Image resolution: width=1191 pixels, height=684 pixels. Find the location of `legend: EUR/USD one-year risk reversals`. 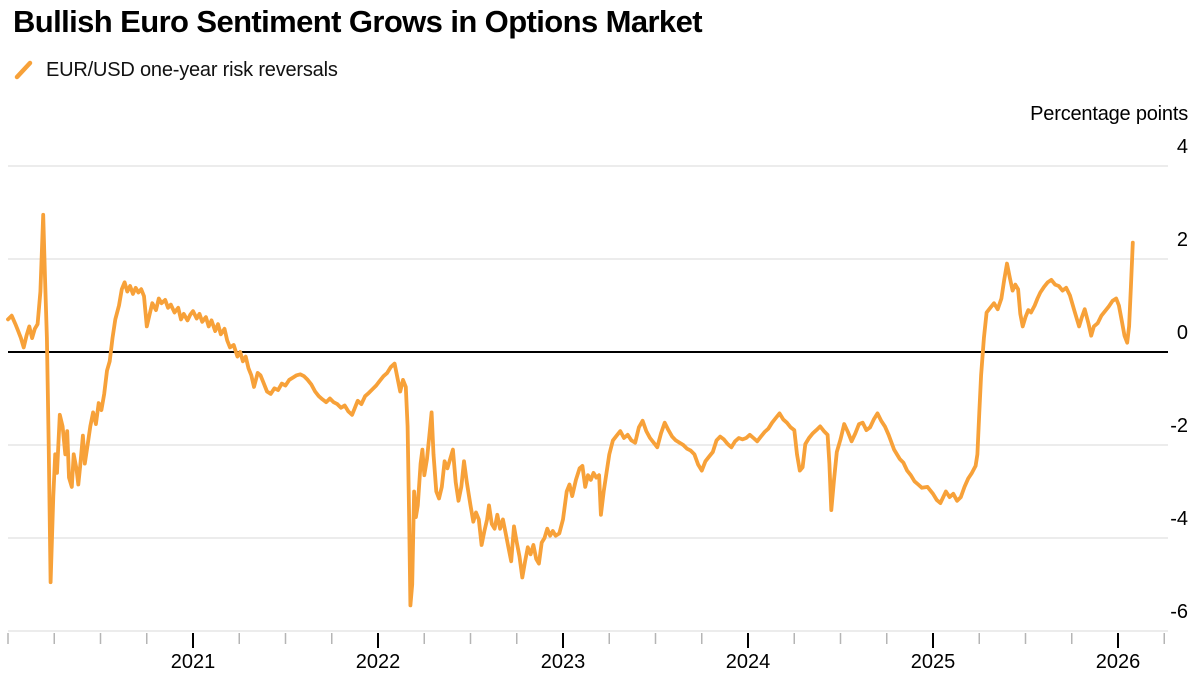

legend: EUR/USD one-year risk reversals is located at coordinates (175, 70).